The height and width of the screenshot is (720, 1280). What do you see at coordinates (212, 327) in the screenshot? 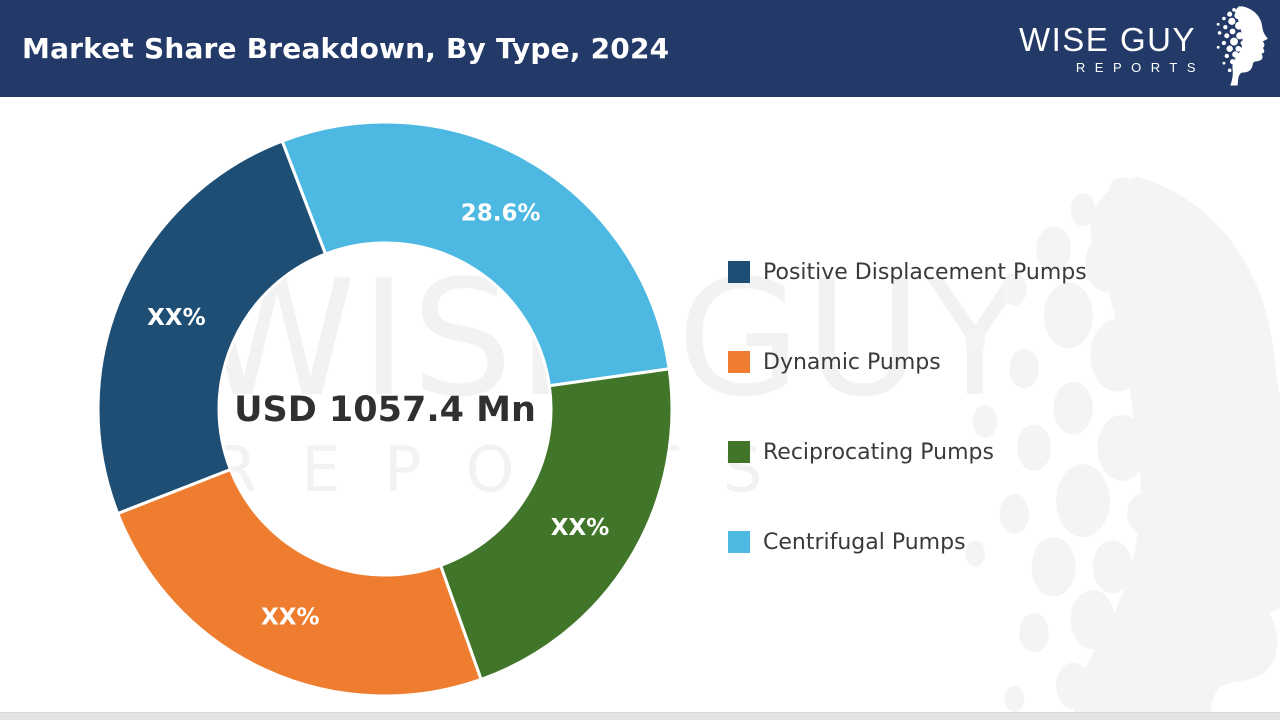
I see `donut-segment-positive-displacement-pumps` at bounding box center [212, 327].